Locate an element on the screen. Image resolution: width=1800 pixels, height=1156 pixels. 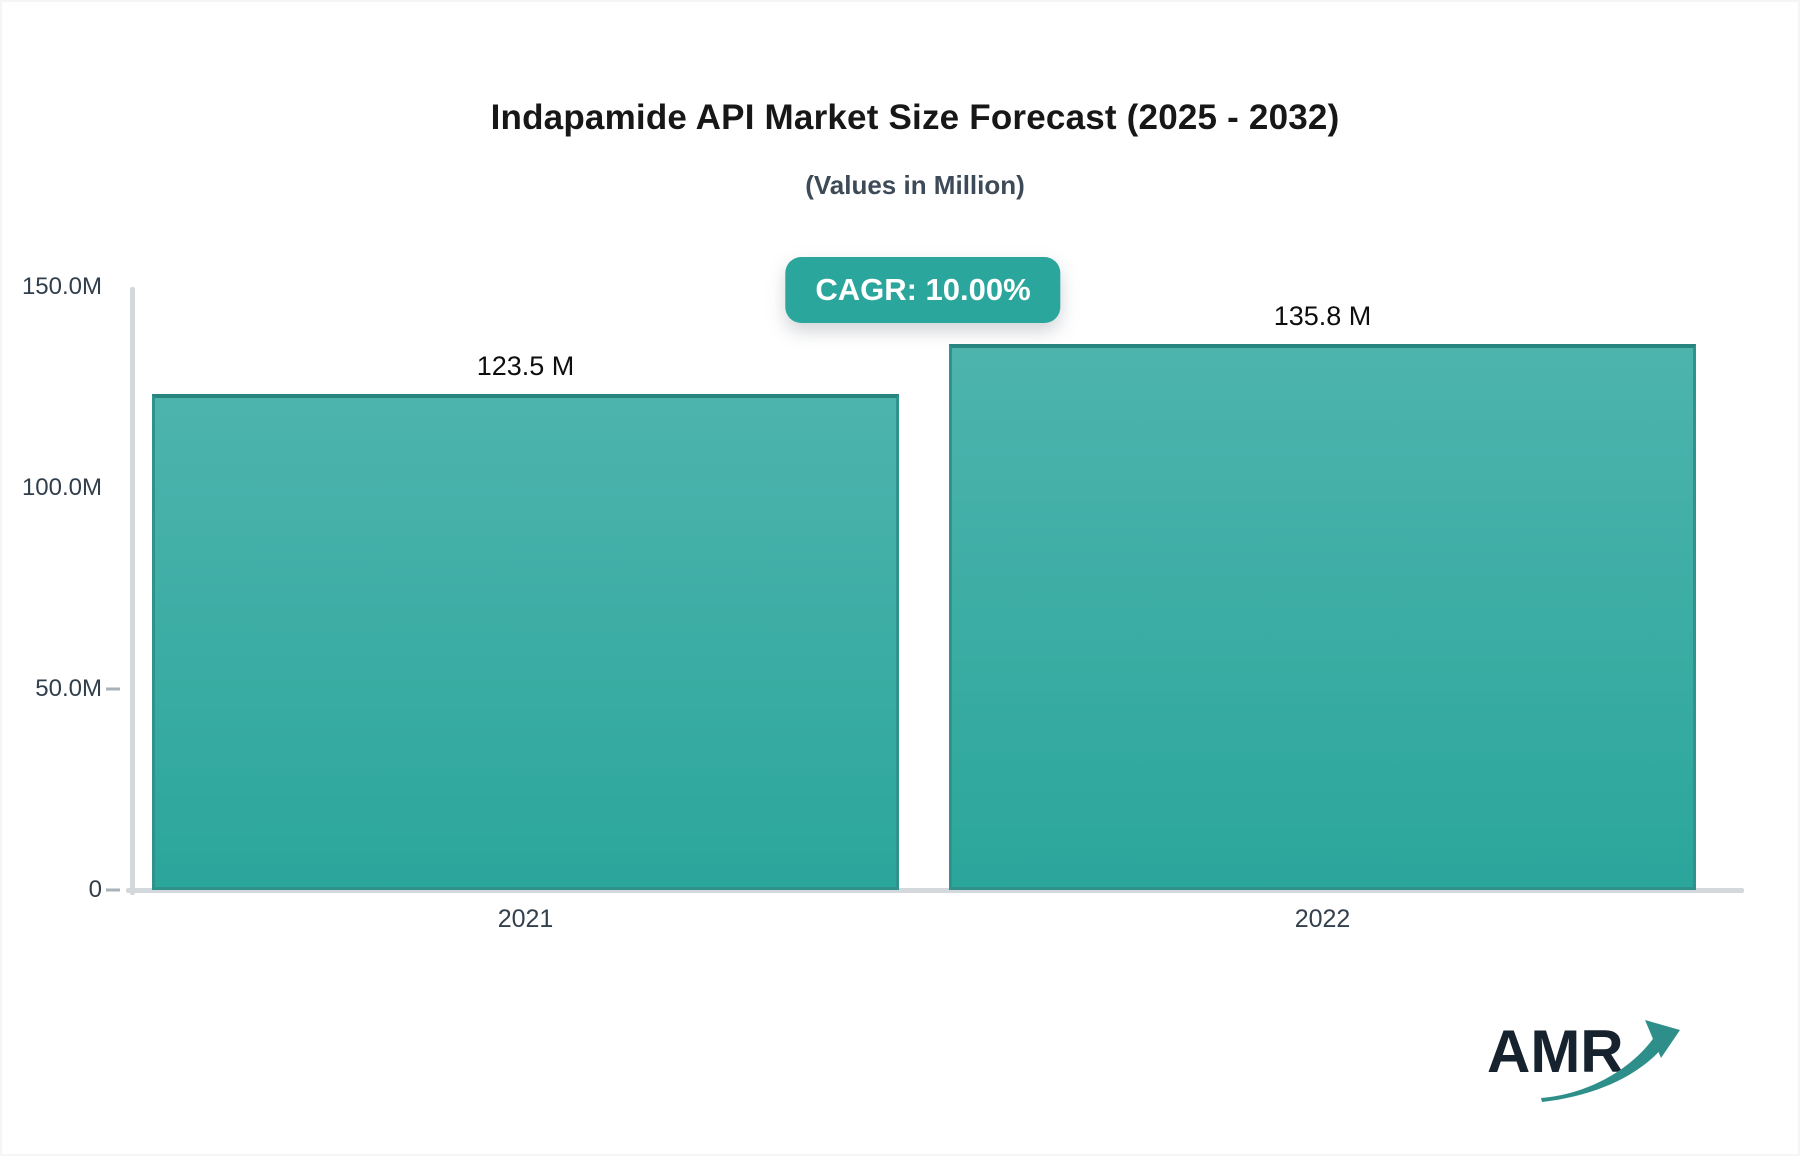
y-tick-label: 100.0M is located at coordinates (61, 487).